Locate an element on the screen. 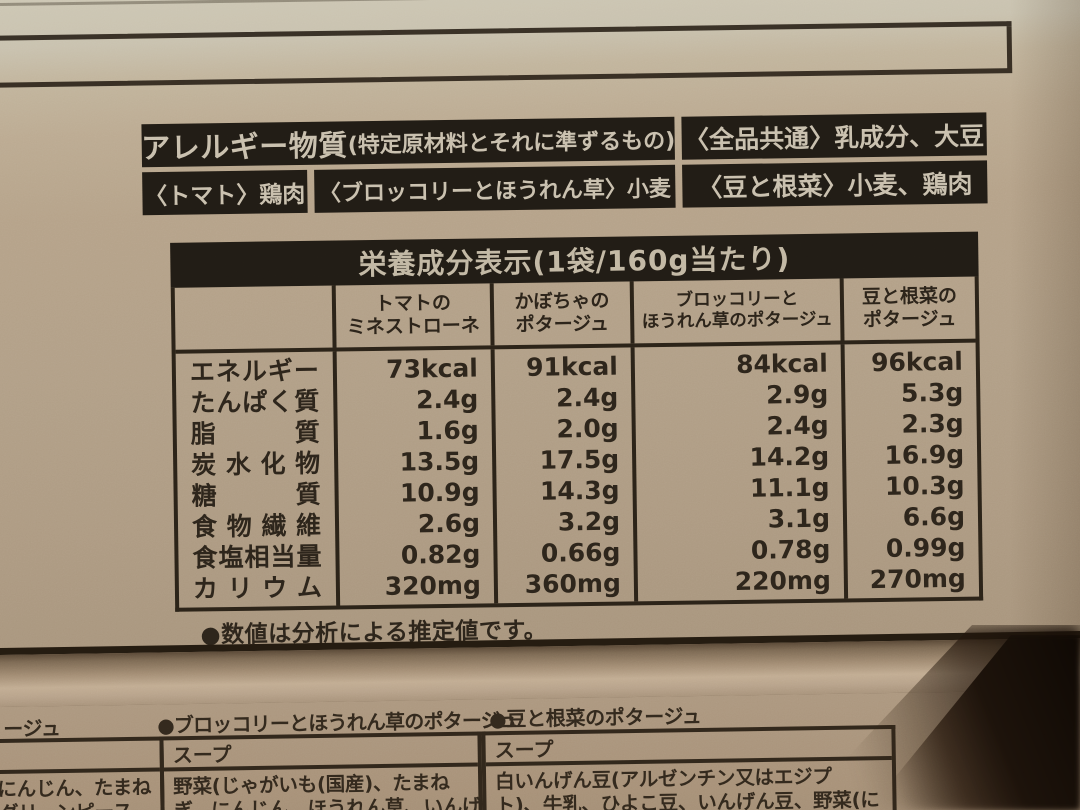 The height and width of the screenshot is (810, 1080). allergen-title-cell: アレルギー物質 (特定原材料とそれに準ずるもの) is located at coordinates (408, 142).